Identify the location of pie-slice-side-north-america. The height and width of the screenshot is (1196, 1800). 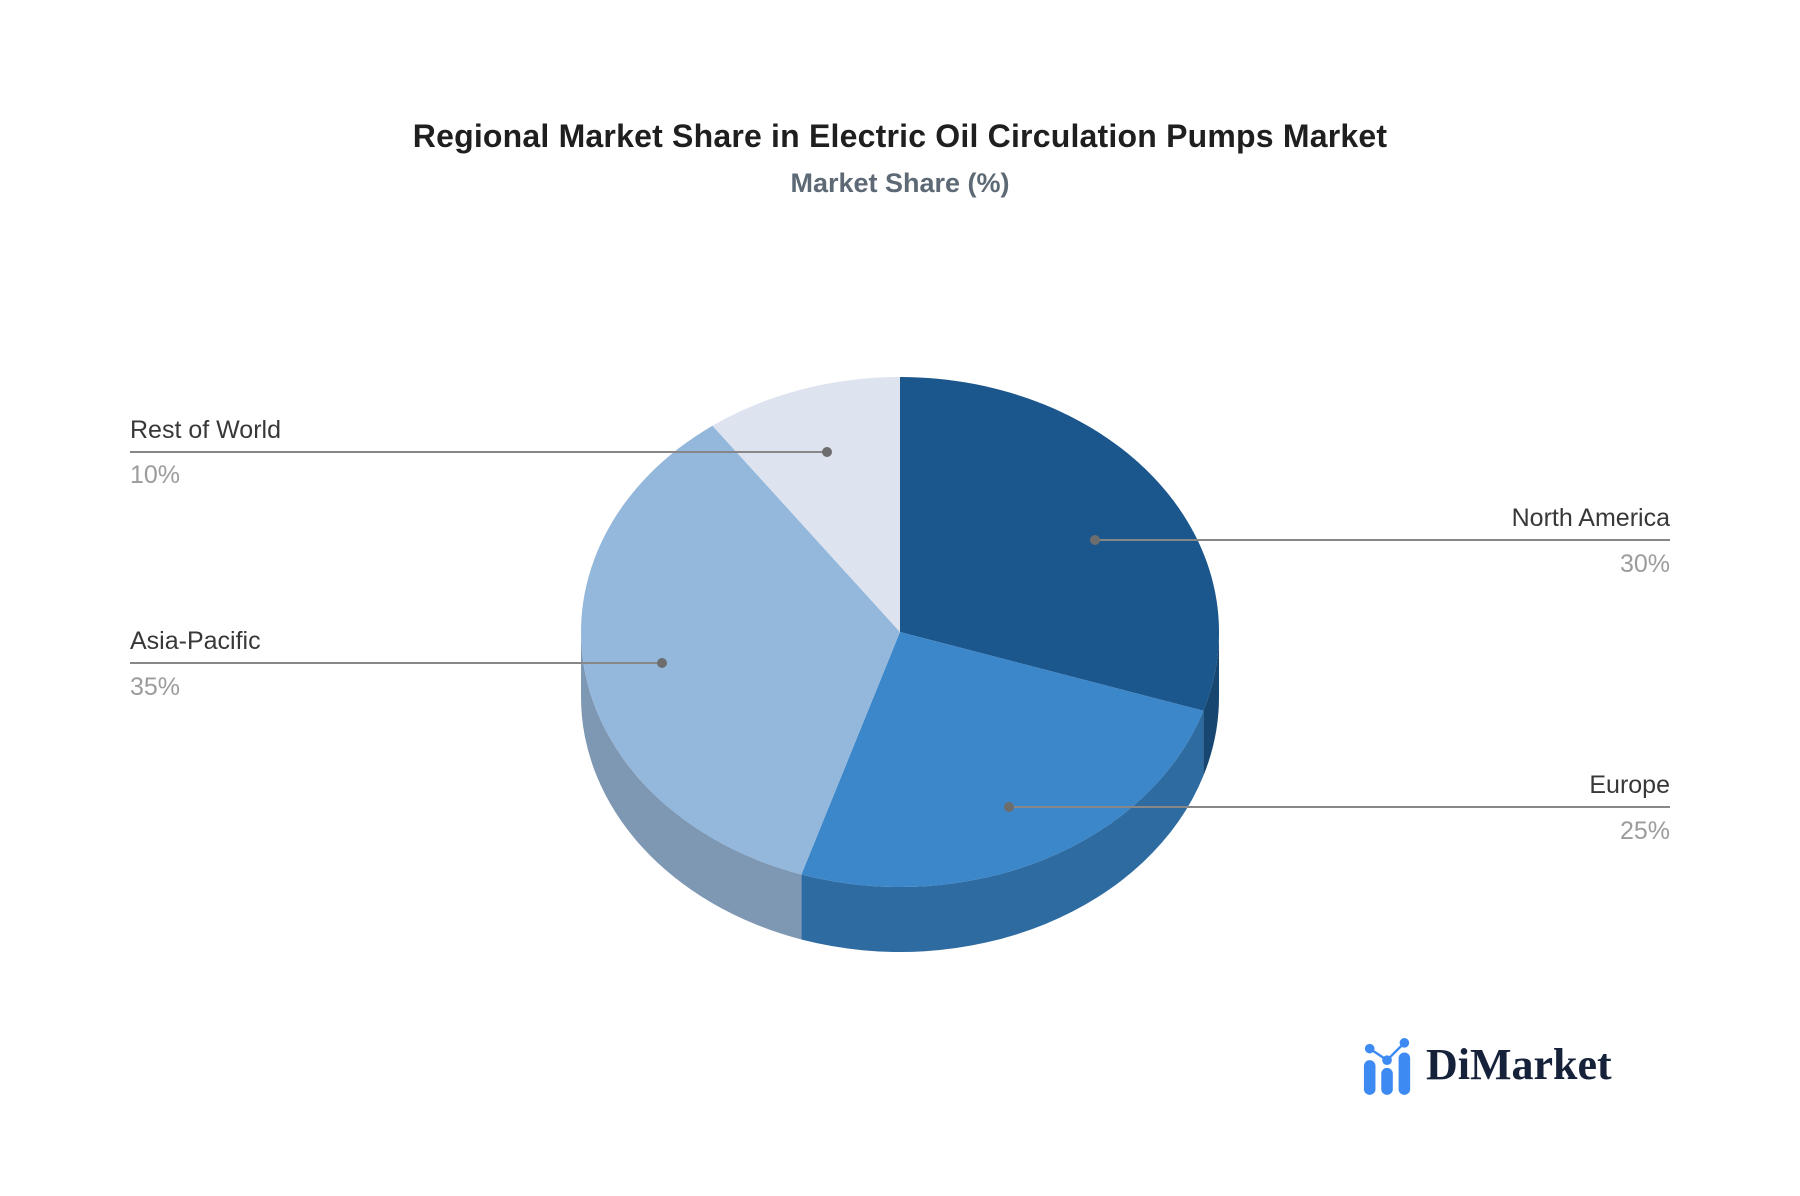
(1211, 704).